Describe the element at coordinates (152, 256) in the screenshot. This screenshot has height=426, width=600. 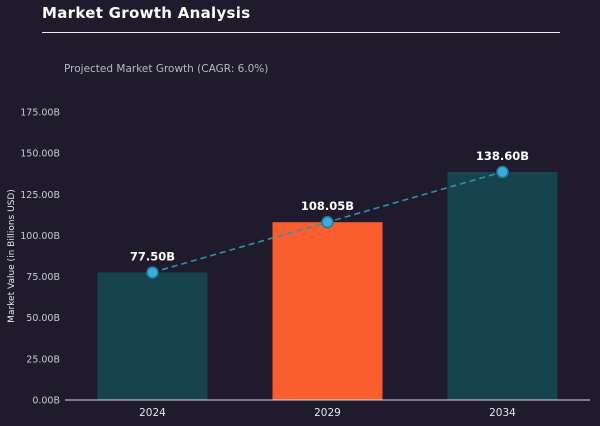
I see `value-label: 77.50B` at that location.